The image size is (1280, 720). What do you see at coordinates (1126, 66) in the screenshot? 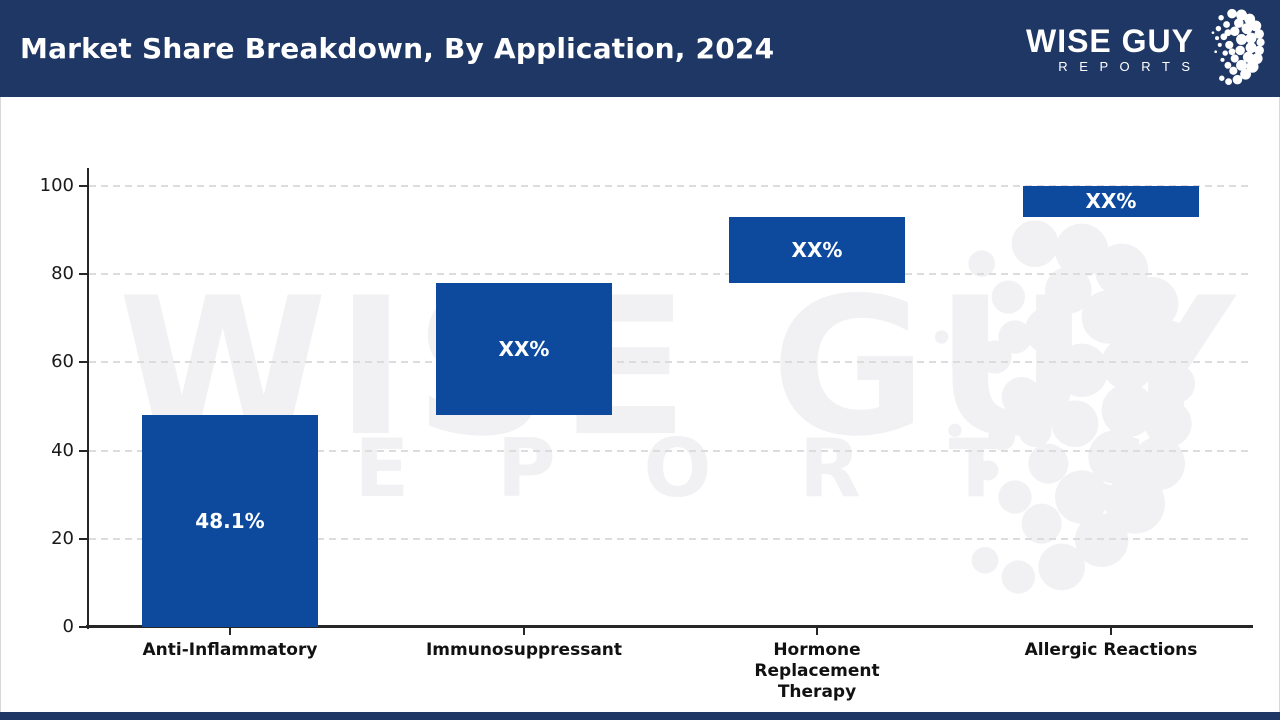
I see `logo-subtext: R E P O R T S` at bounding box center [1126, 66].